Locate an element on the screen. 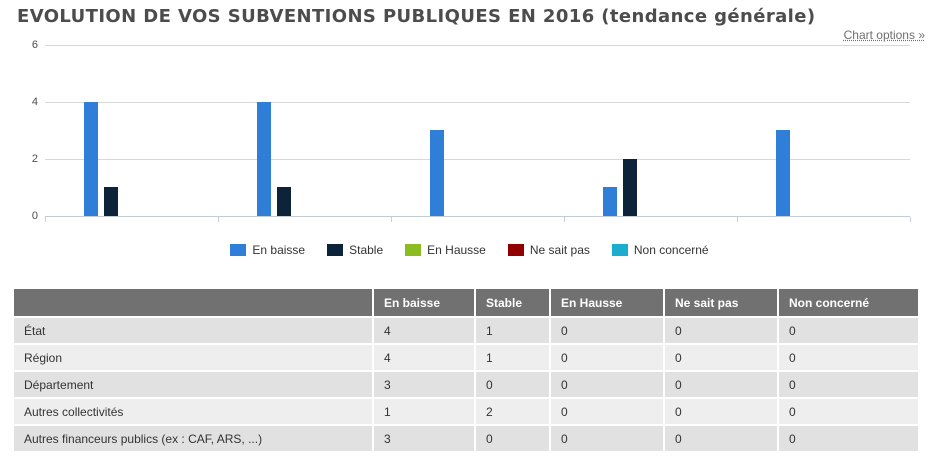  legend-item-non-concerné: Non concerné is located at coordinates (660, 250).